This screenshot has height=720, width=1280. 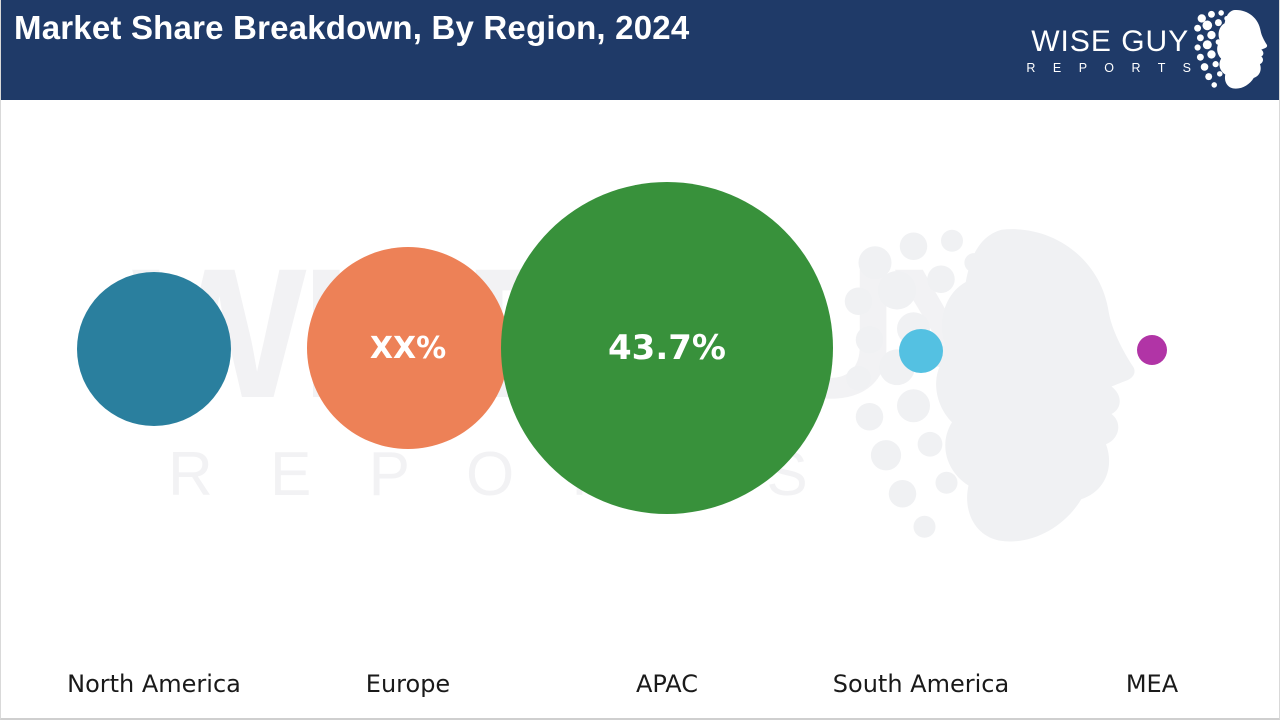 I want to click on category-label-mea: MEA, so click(x=1152, y=684).